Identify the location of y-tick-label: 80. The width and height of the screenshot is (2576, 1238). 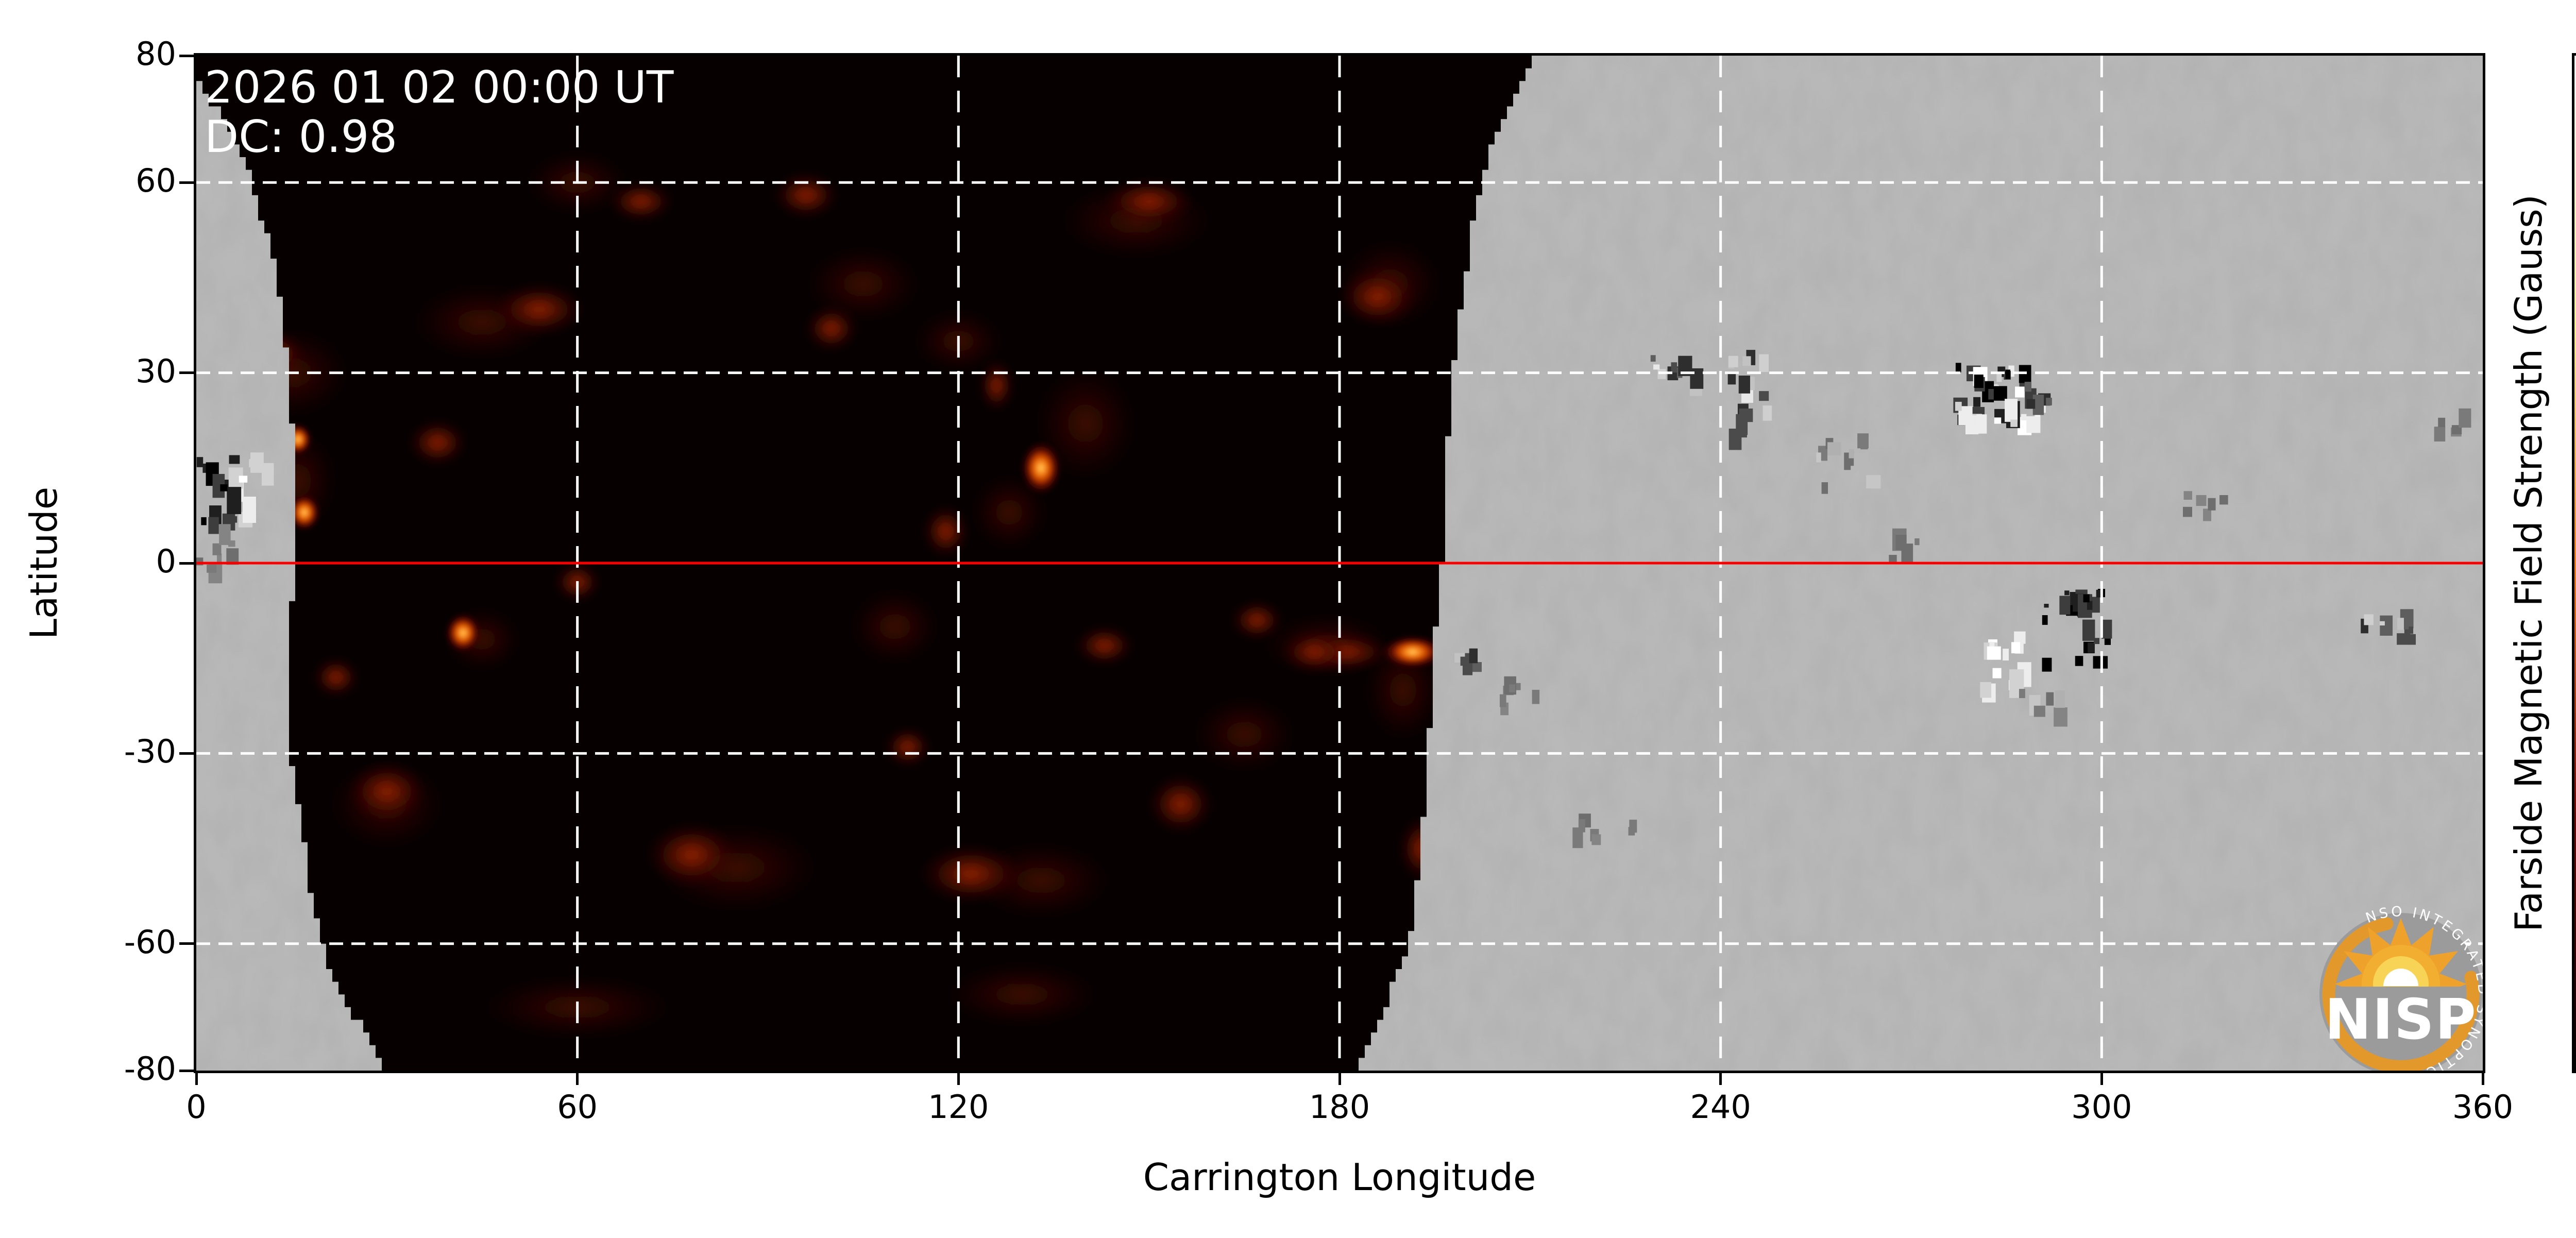
(155, 54).